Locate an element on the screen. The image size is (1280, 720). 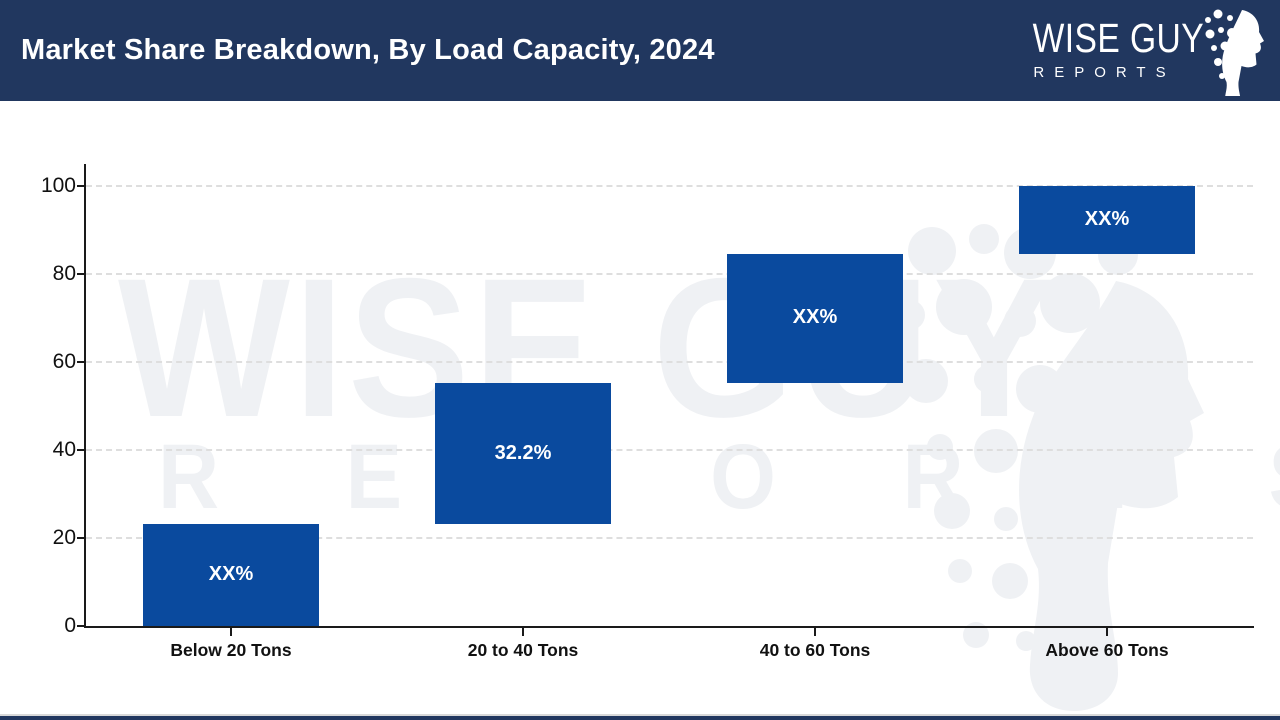
footer-divider is located at coordinates (640, 715).